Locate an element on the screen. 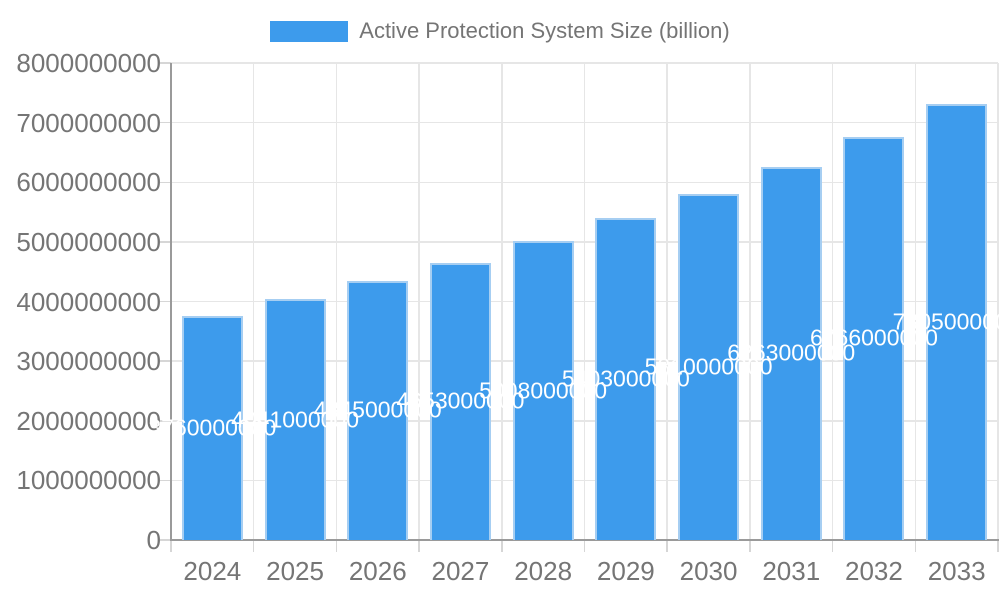  x-tick-label: 2027 is located at coordinates (460, 571).